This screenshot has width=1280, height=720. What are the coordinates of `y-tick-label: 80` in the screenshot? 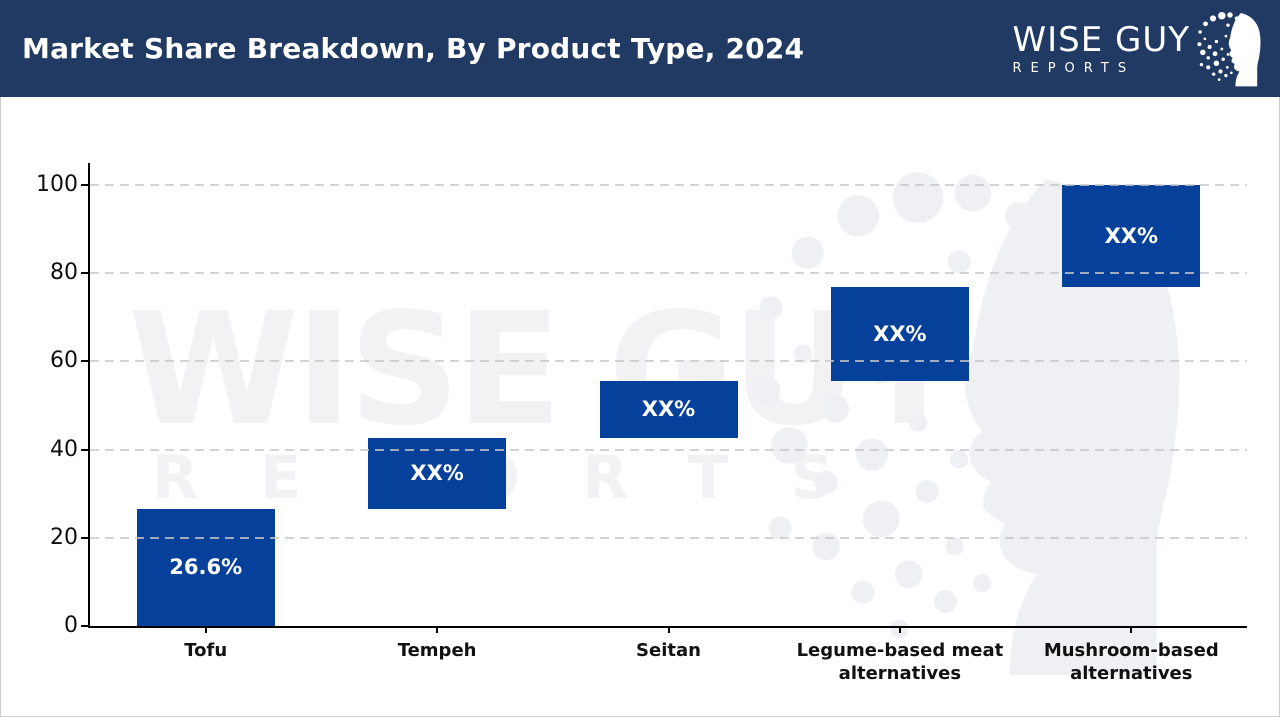 It's located at (64, 273).